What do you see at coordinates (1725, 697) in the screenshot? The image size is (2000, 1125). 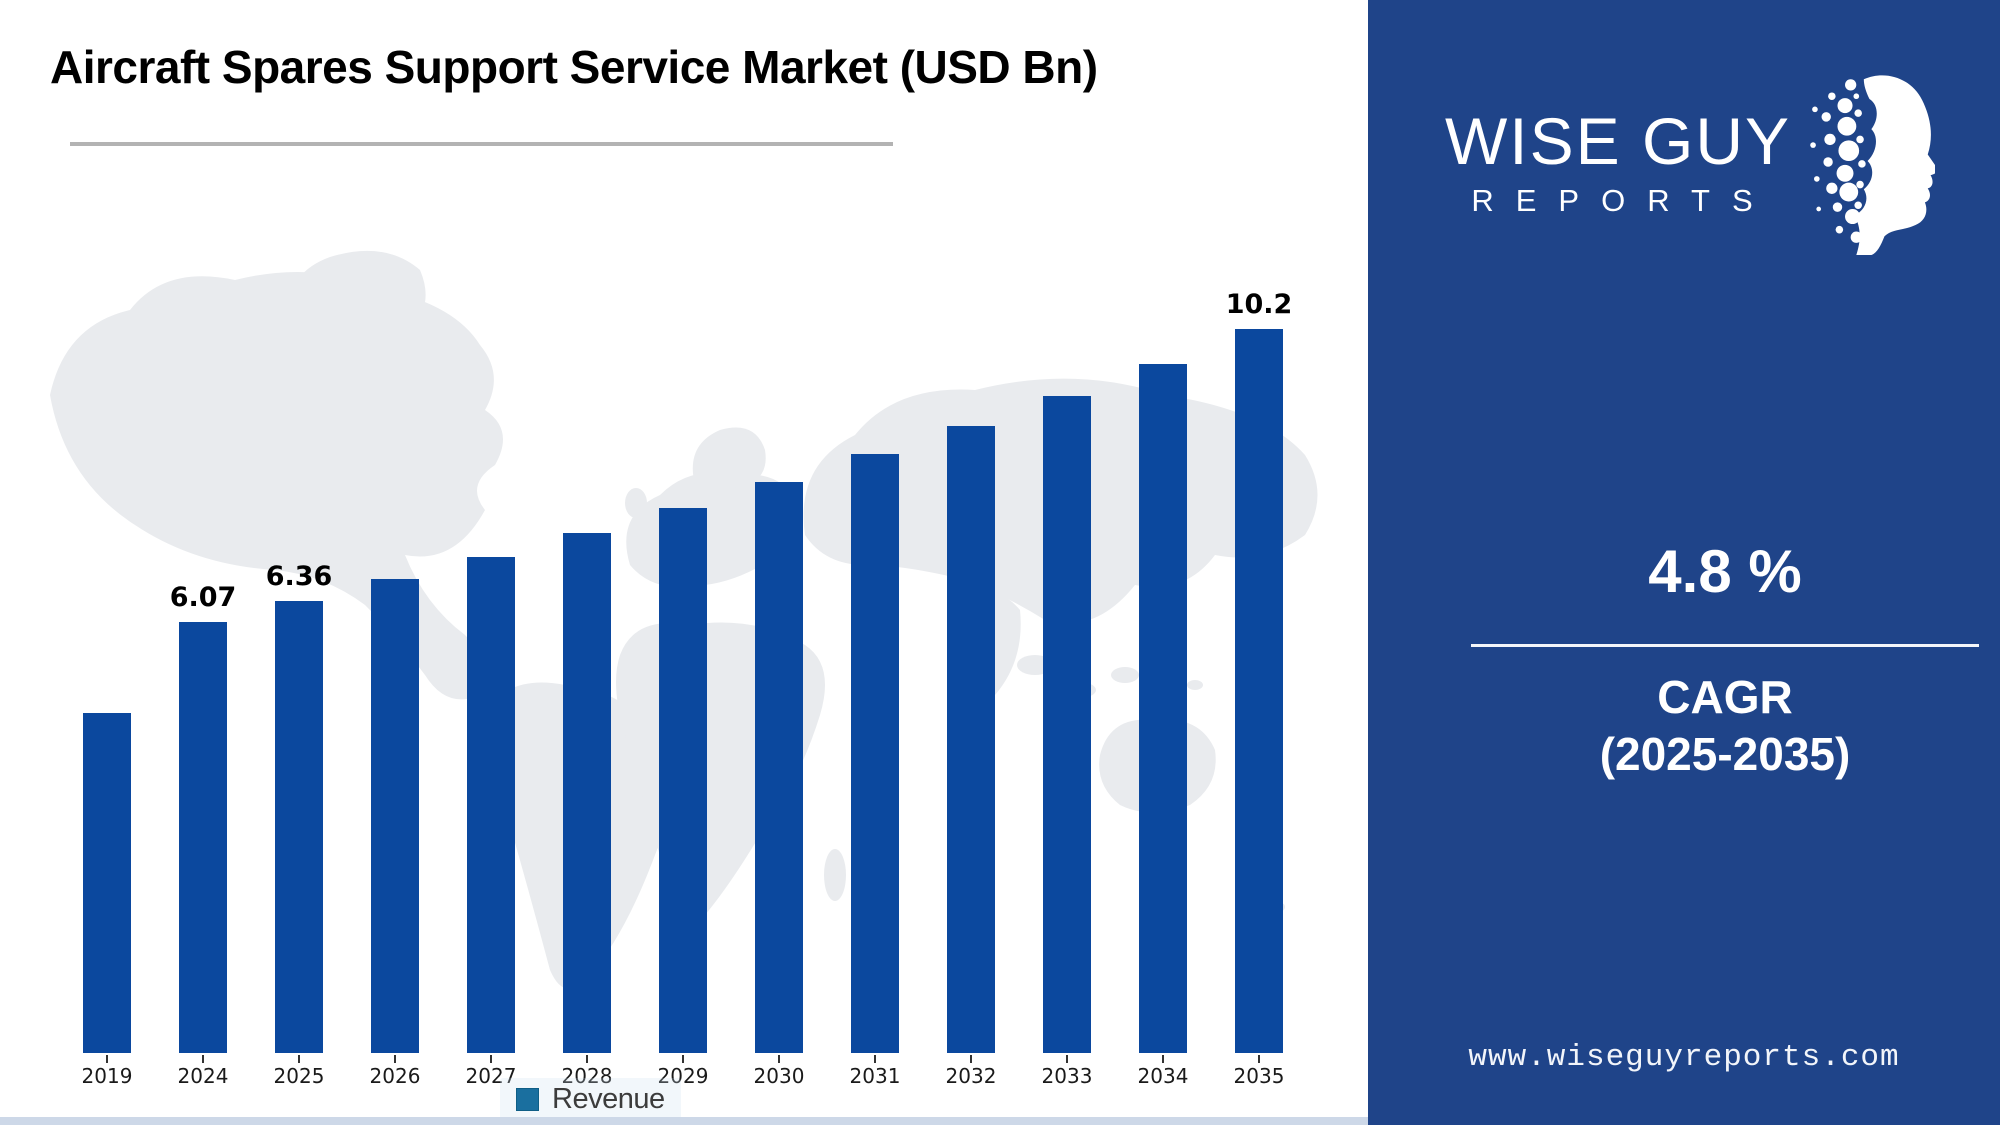 I see `cagr-label: CAGR` at bounding box center [1725, 697].